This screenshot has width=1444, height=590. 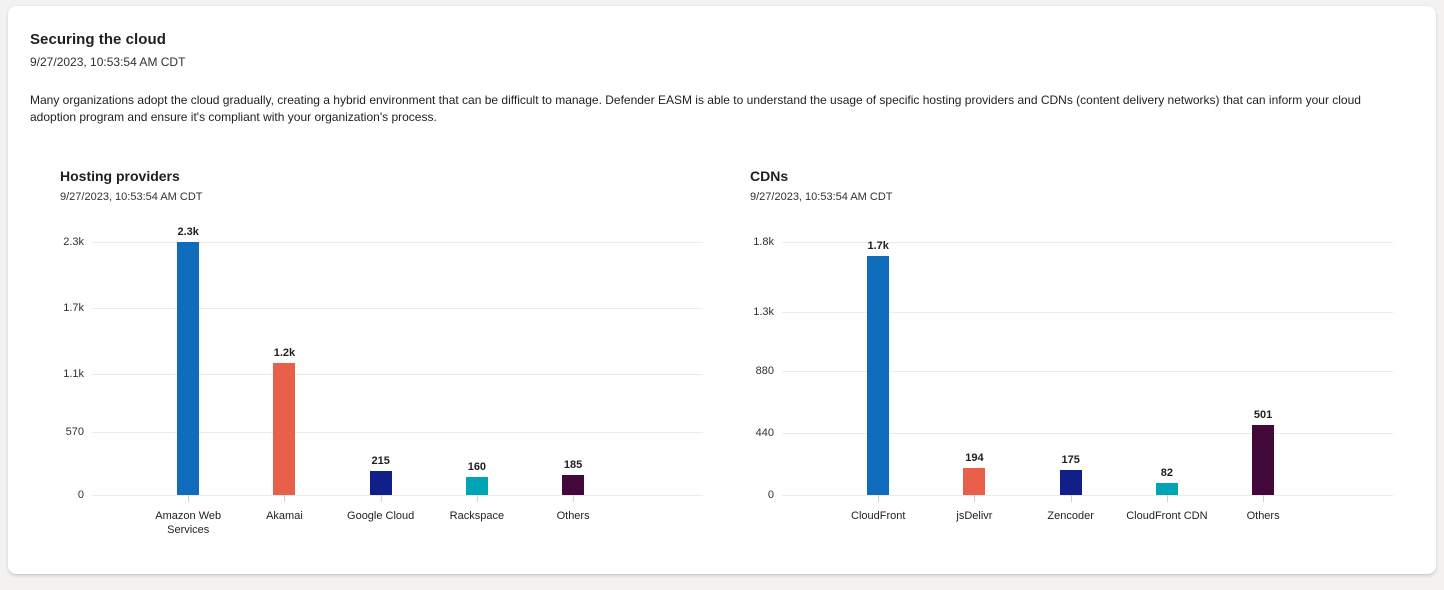 What do you see at coordinates (188, 232) in the screenshot?
I see `bar-value-label: 2.3k` at bounding box center [188, 232].